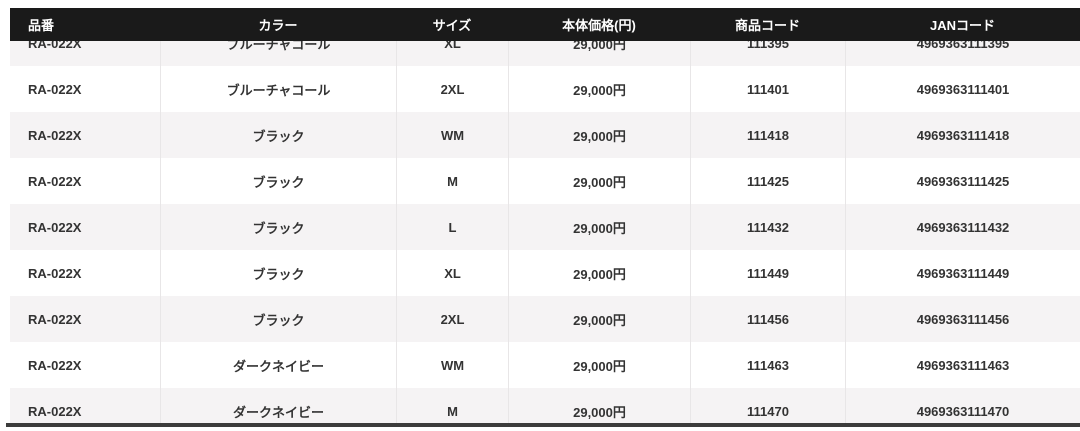  What do you see at coordinates (767, 405) in the screenshot?
I see `cell-item-code: 111470` at bounding box center [767, 405].